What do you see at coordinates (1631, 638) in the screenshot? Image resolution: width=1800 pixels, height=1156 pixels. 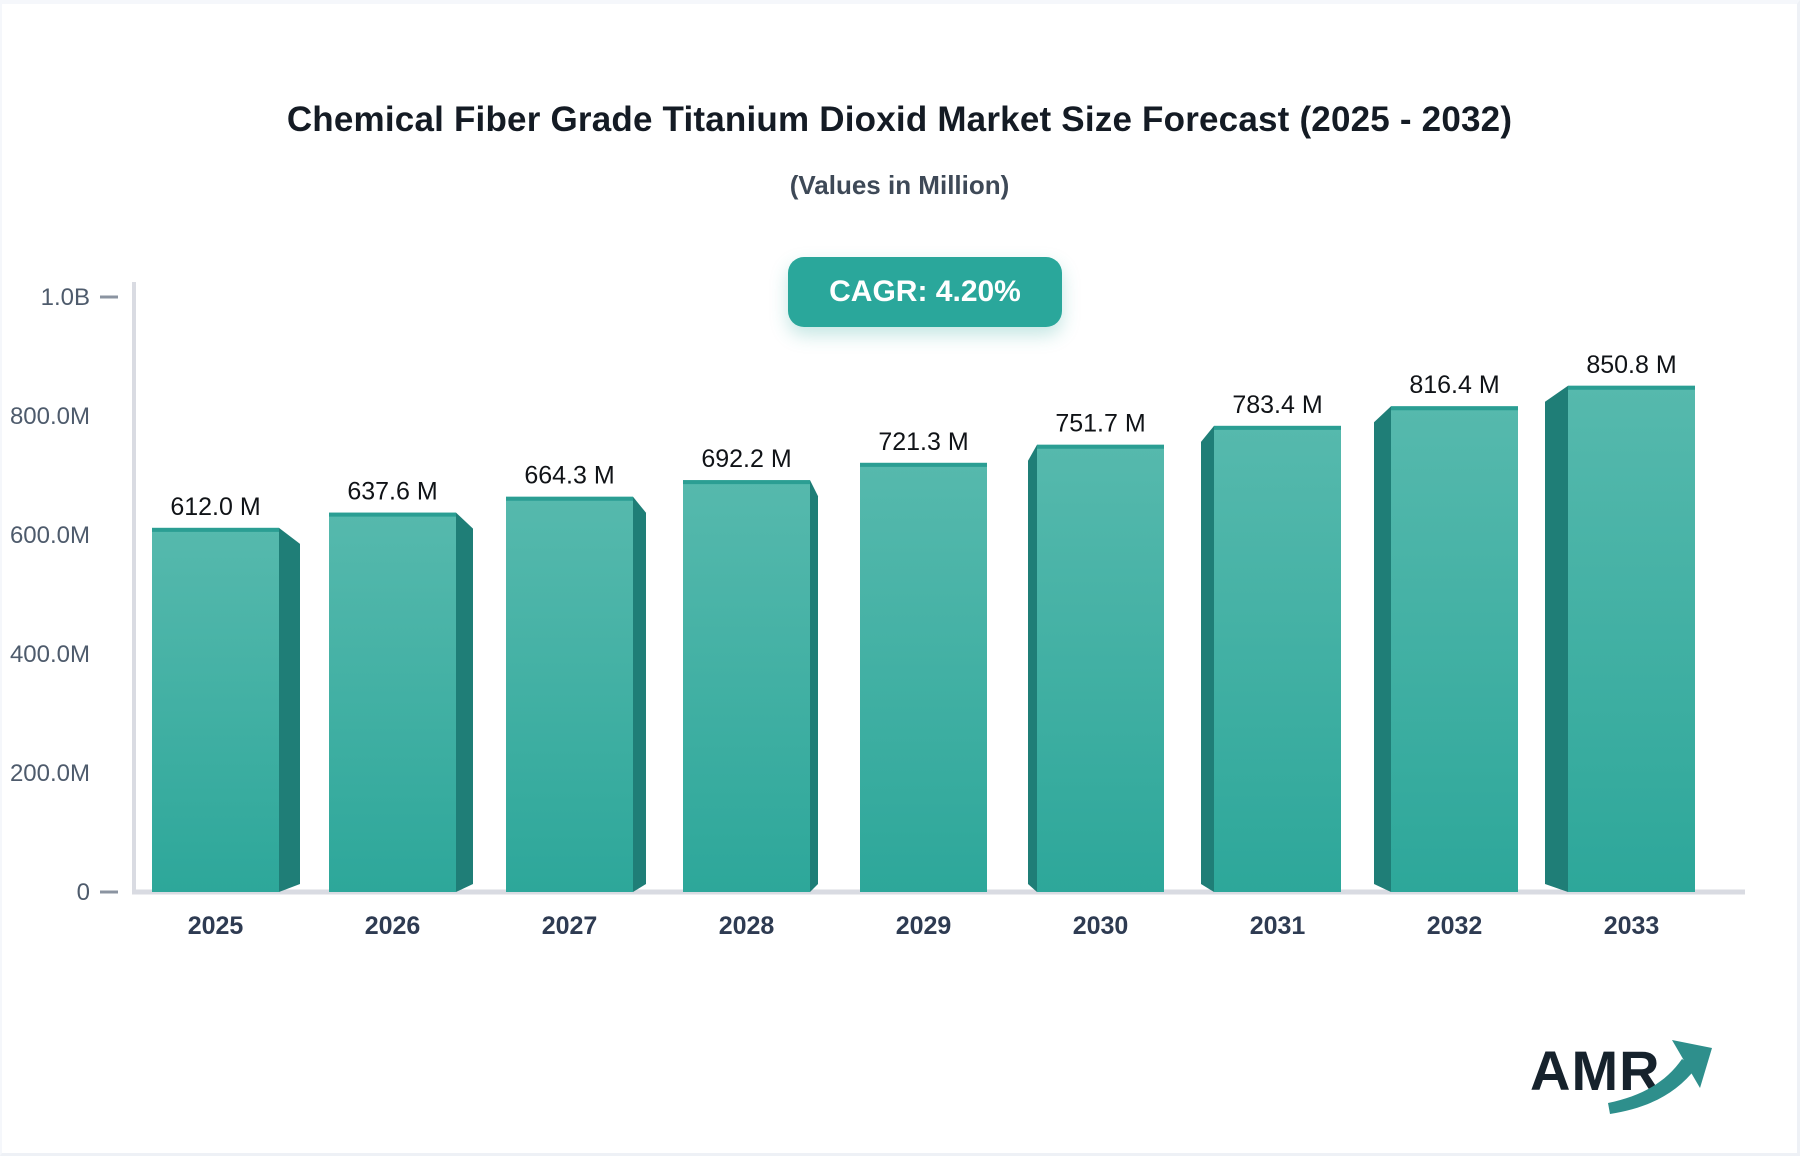 I see `bar-2033` at bounding box center [1631, 638].